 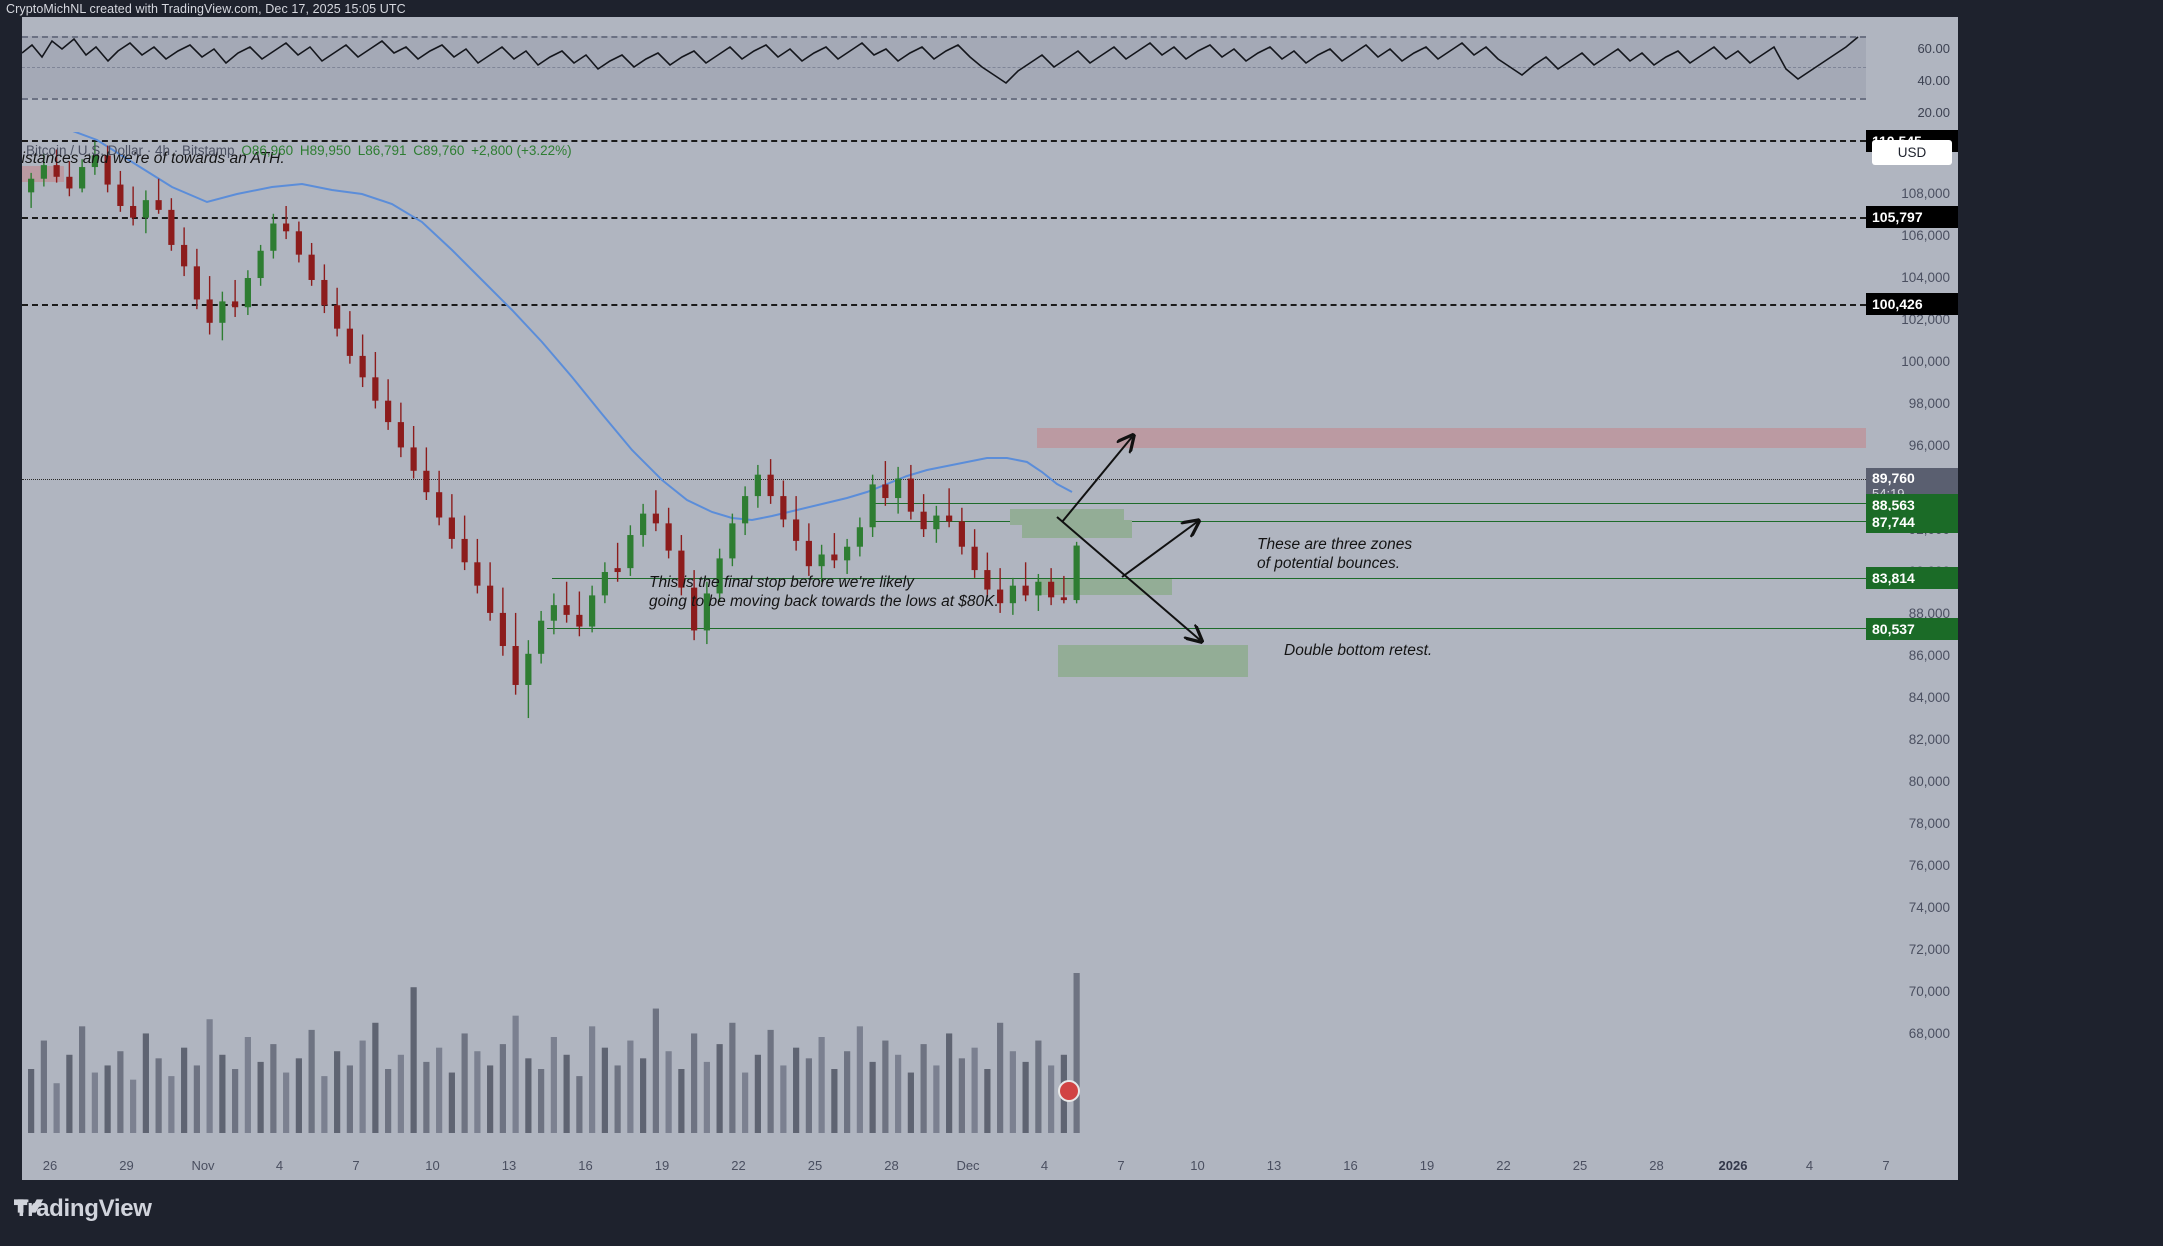 What do you see at coordinates (1929, 865) in the screenshot?
I see `price-tick: 76,000` at bounding box center [1929, 865].